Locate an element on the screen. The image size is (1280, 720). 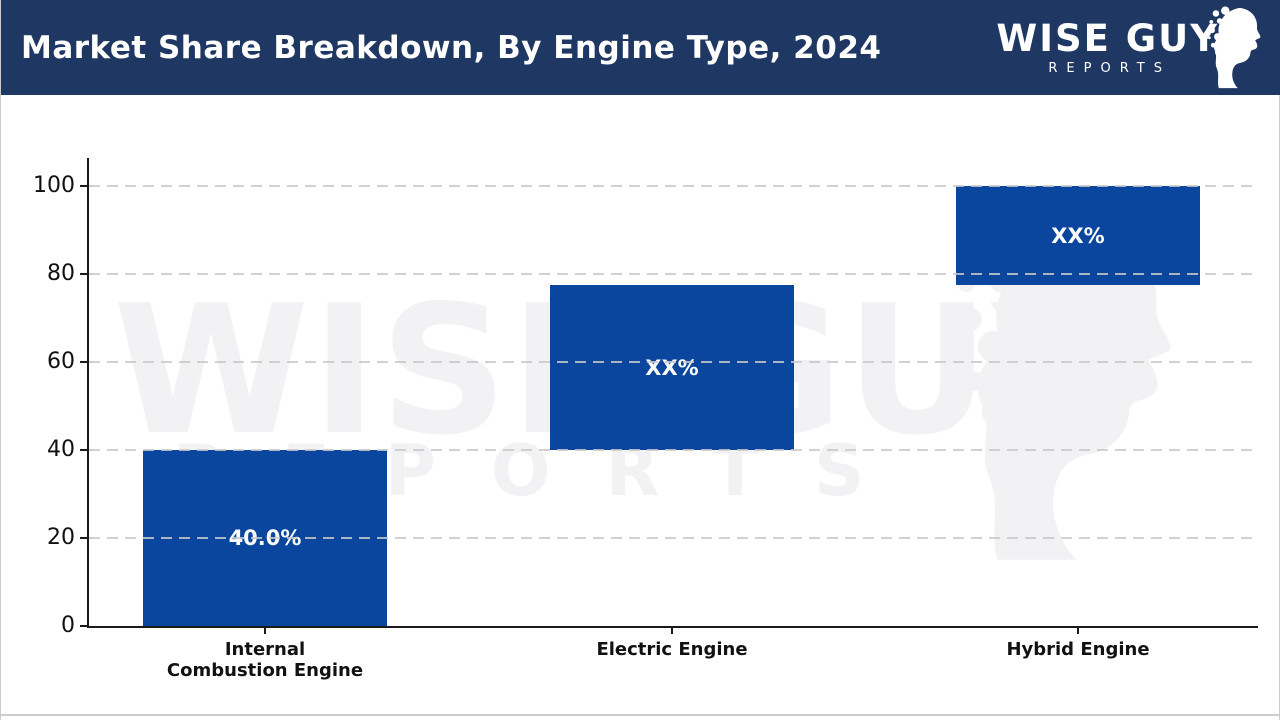
brand-logo: WISE GUY REPORTS is located at coordinates (1131, 47).